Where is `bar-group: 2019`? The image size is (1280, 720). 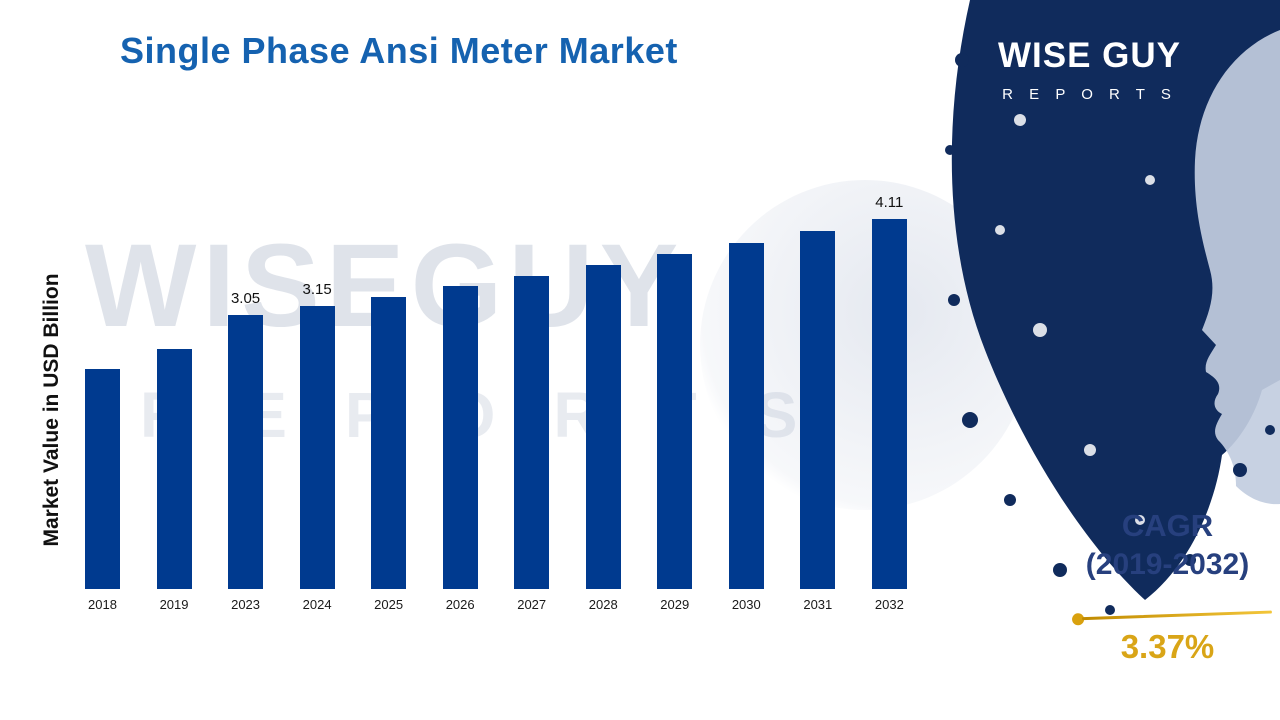
bar-group: 2019 is located at coordinates (174, 468).